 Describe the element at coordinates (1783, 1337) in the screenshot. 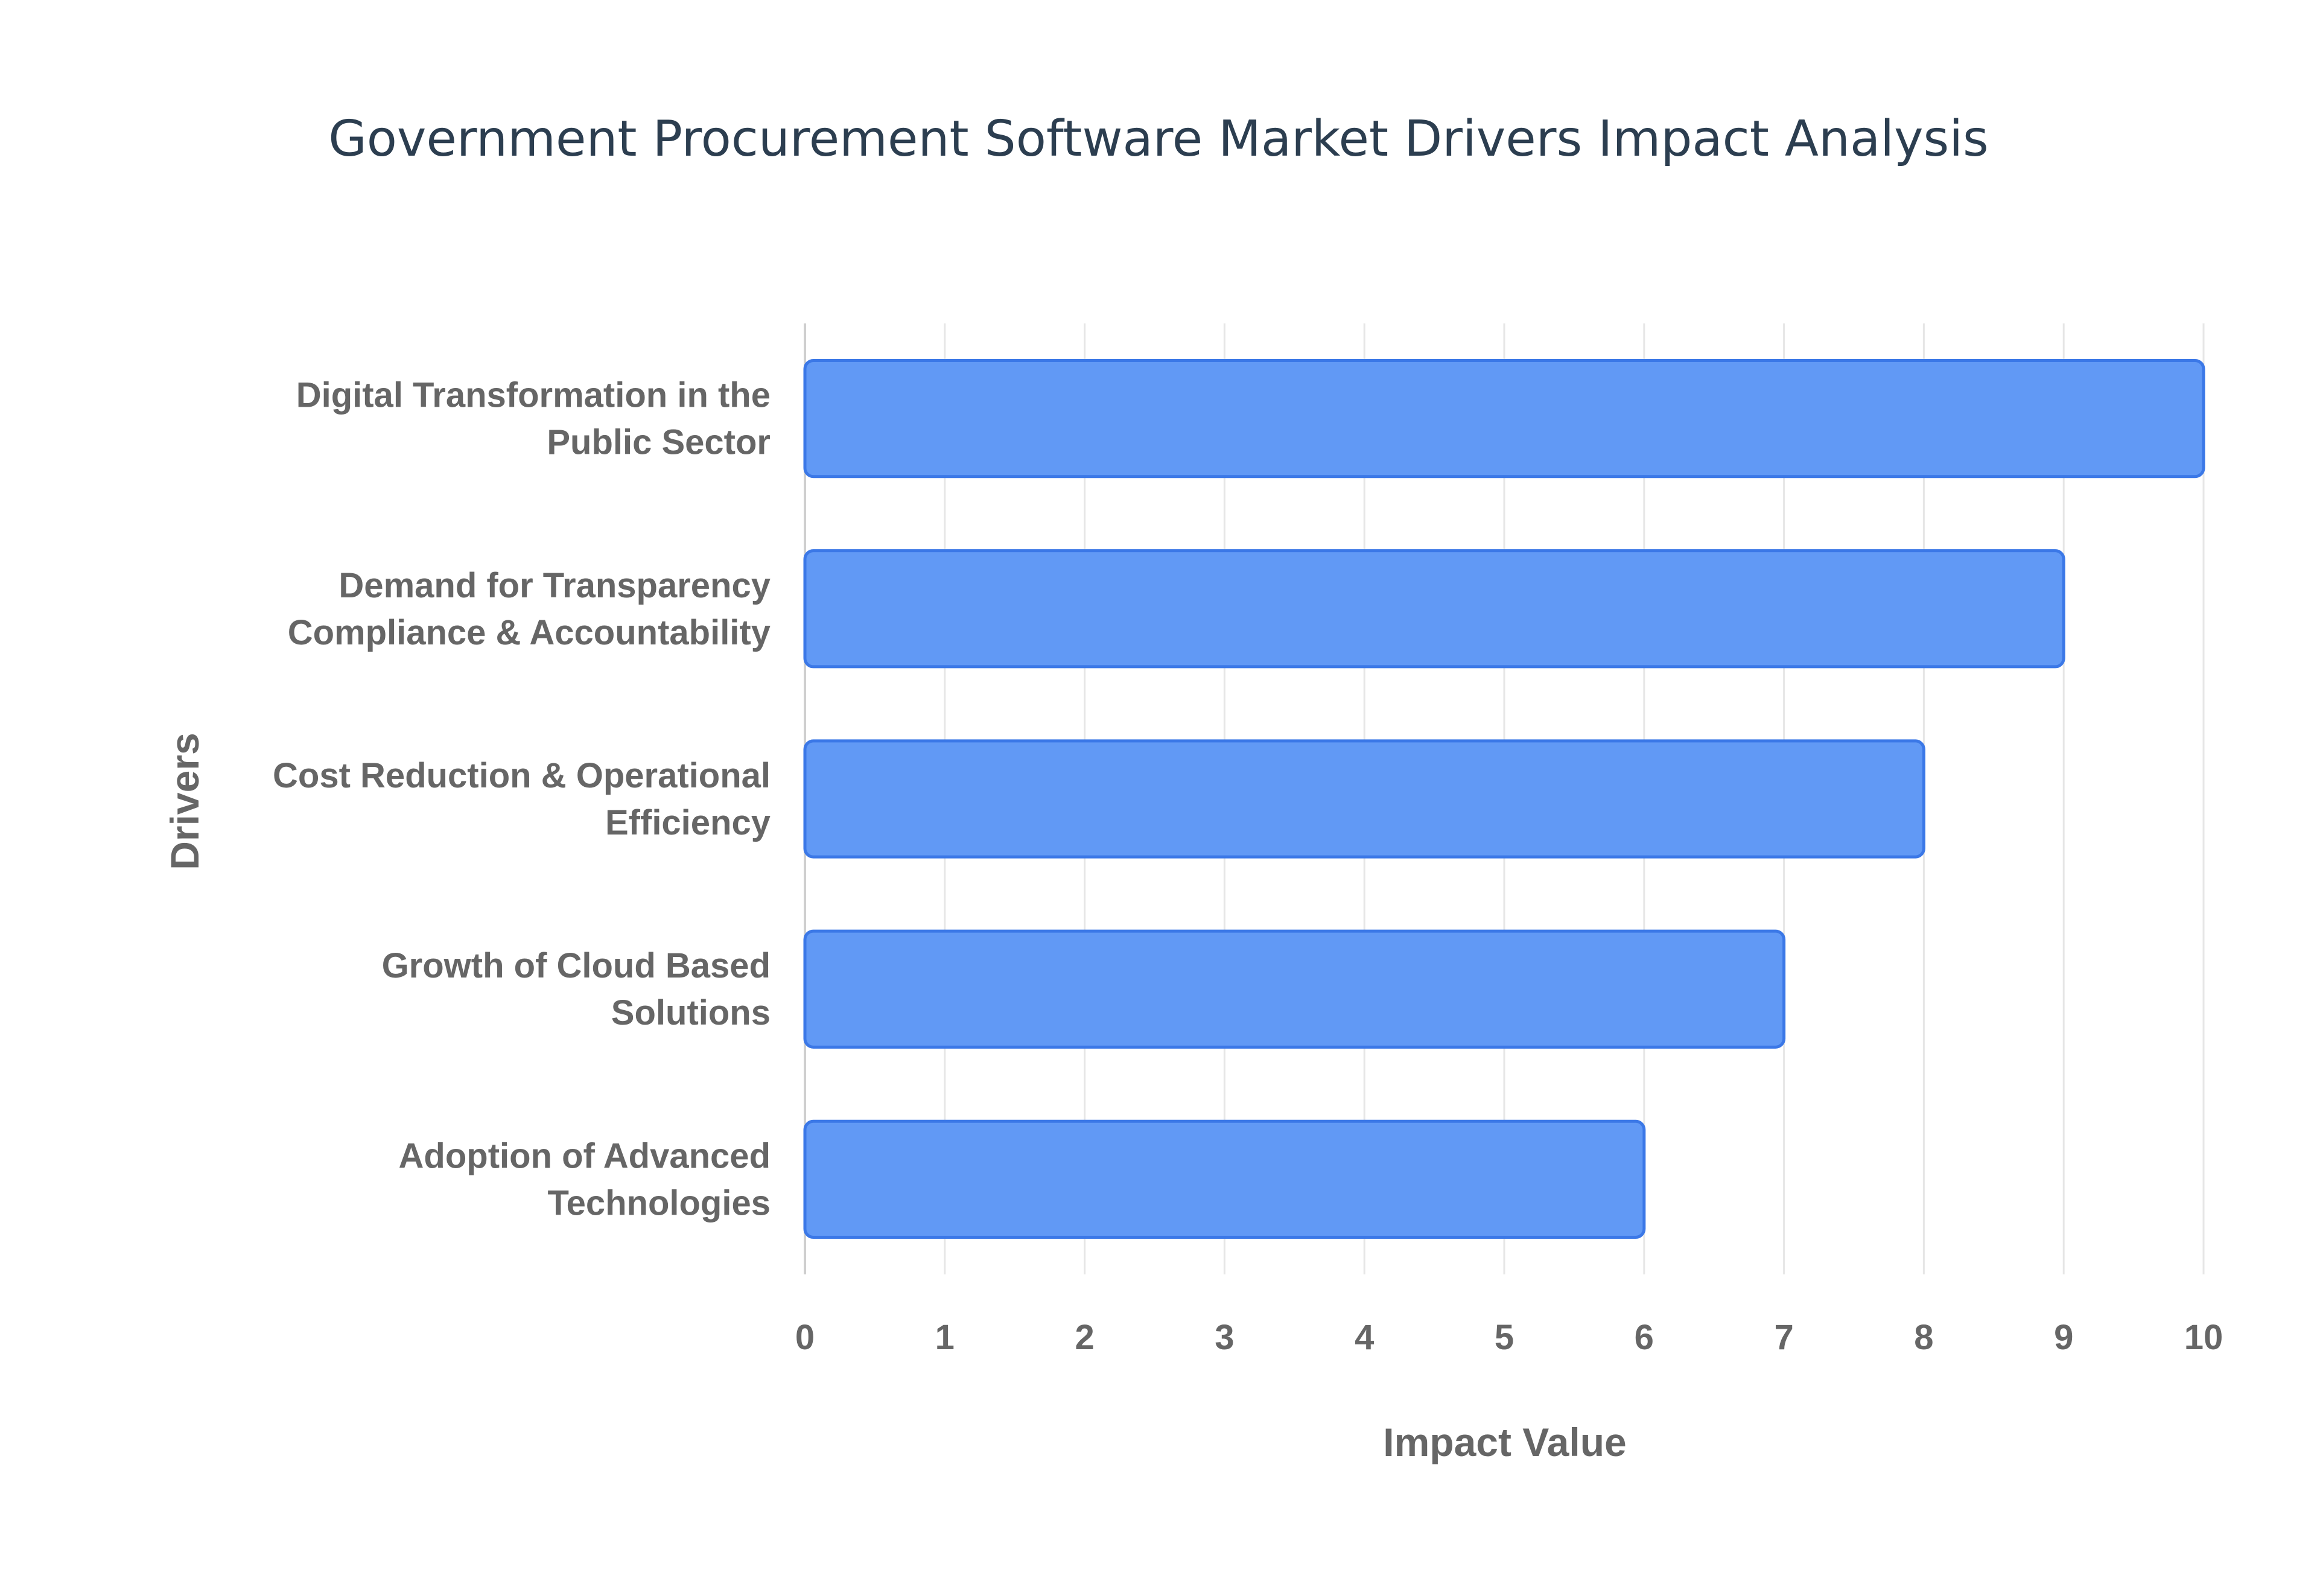

I see `x-tick-label: 7` at that location.